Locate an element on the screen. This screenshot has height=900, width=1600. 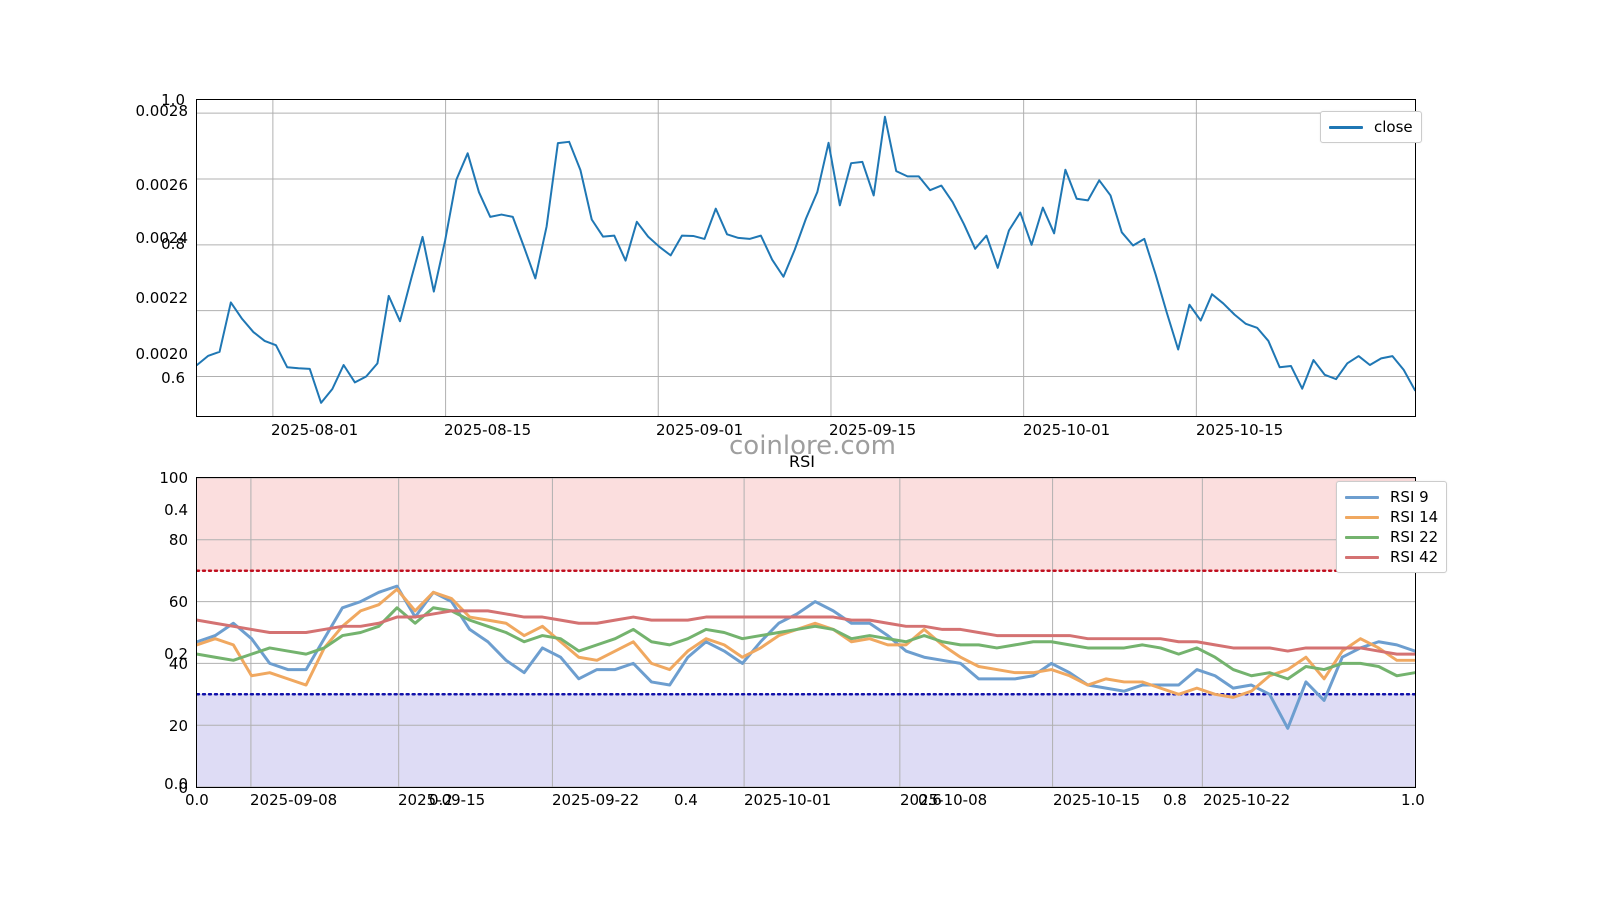
legend-label-rsi-22: RSI 22 is located at coordinates (1414, 537).